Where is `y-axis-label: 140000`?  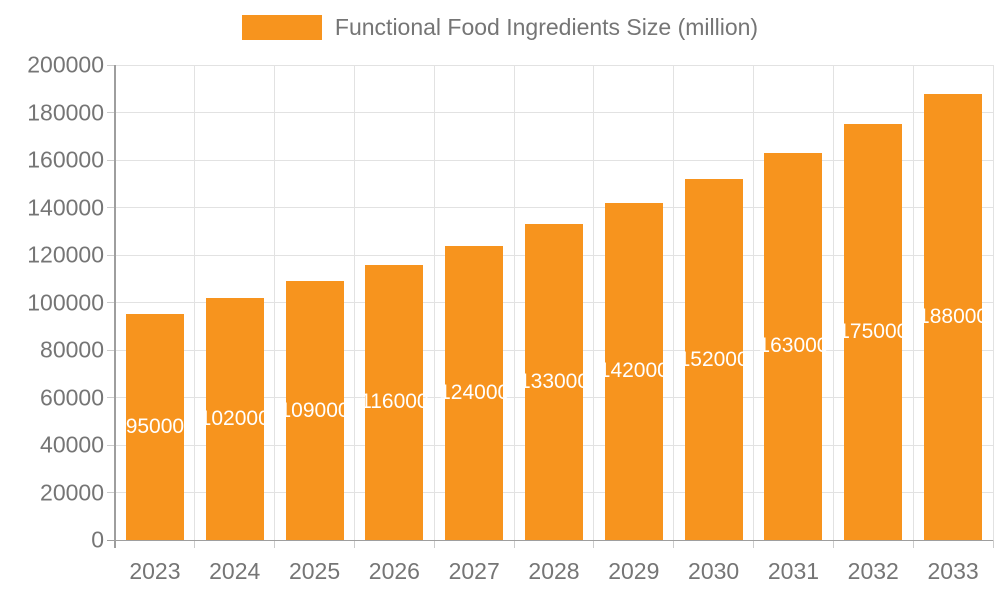 y-axis-label: 140000 is located at coordinates (65, 207).